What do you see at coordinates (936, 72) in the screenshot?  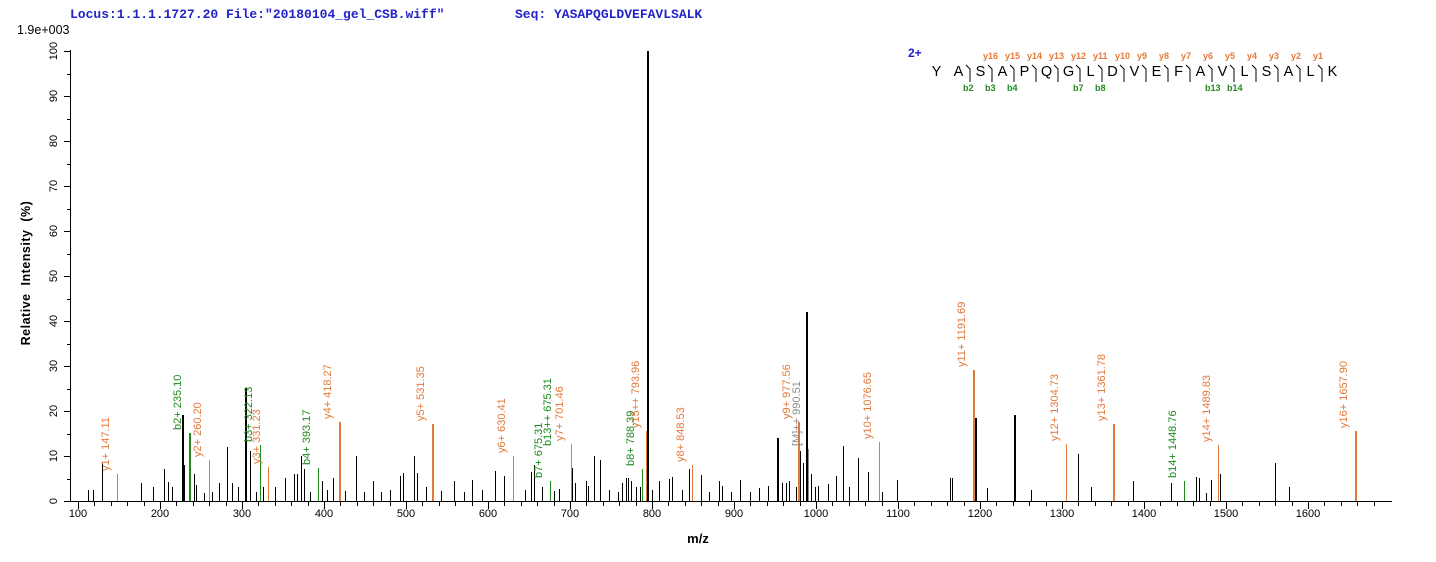 I see `residue: Y` at bounding box center [936, 72].